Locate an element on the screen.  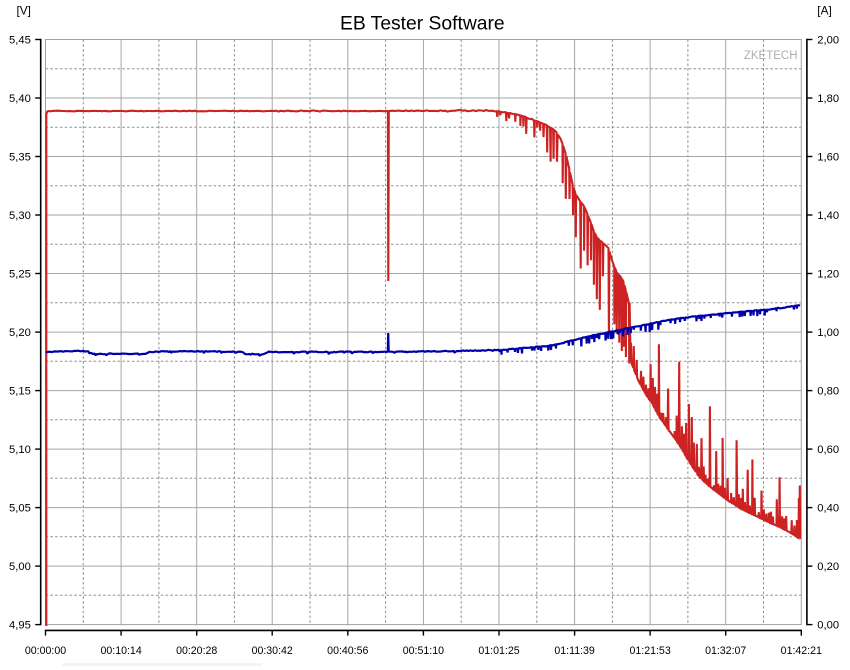
svg-text: 5,35 is located at coordinates (20, 158).